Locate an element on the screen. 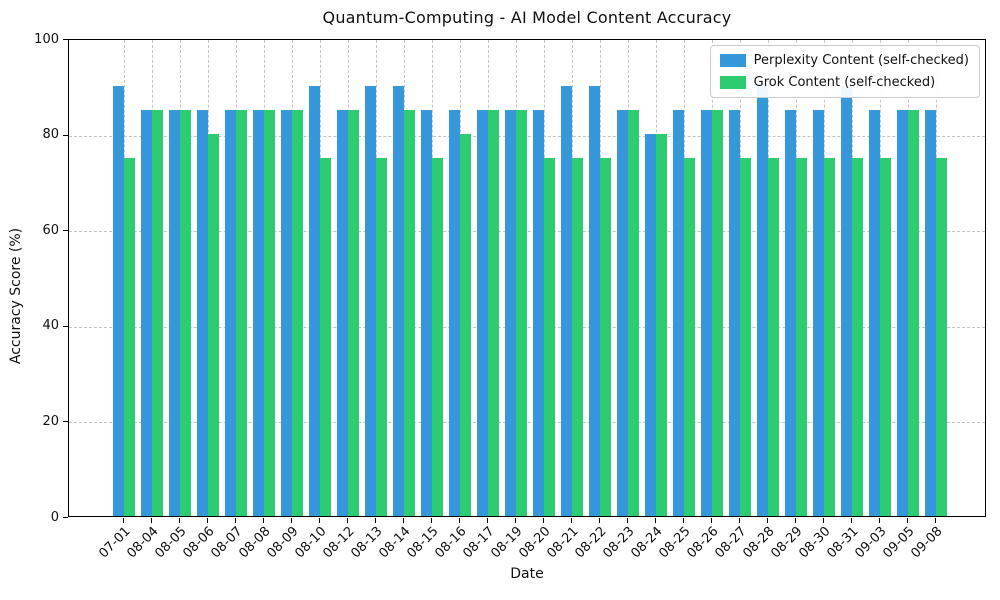  y-axis-label-text: Accuracy Score (%) is located at coordinates (16, 296).